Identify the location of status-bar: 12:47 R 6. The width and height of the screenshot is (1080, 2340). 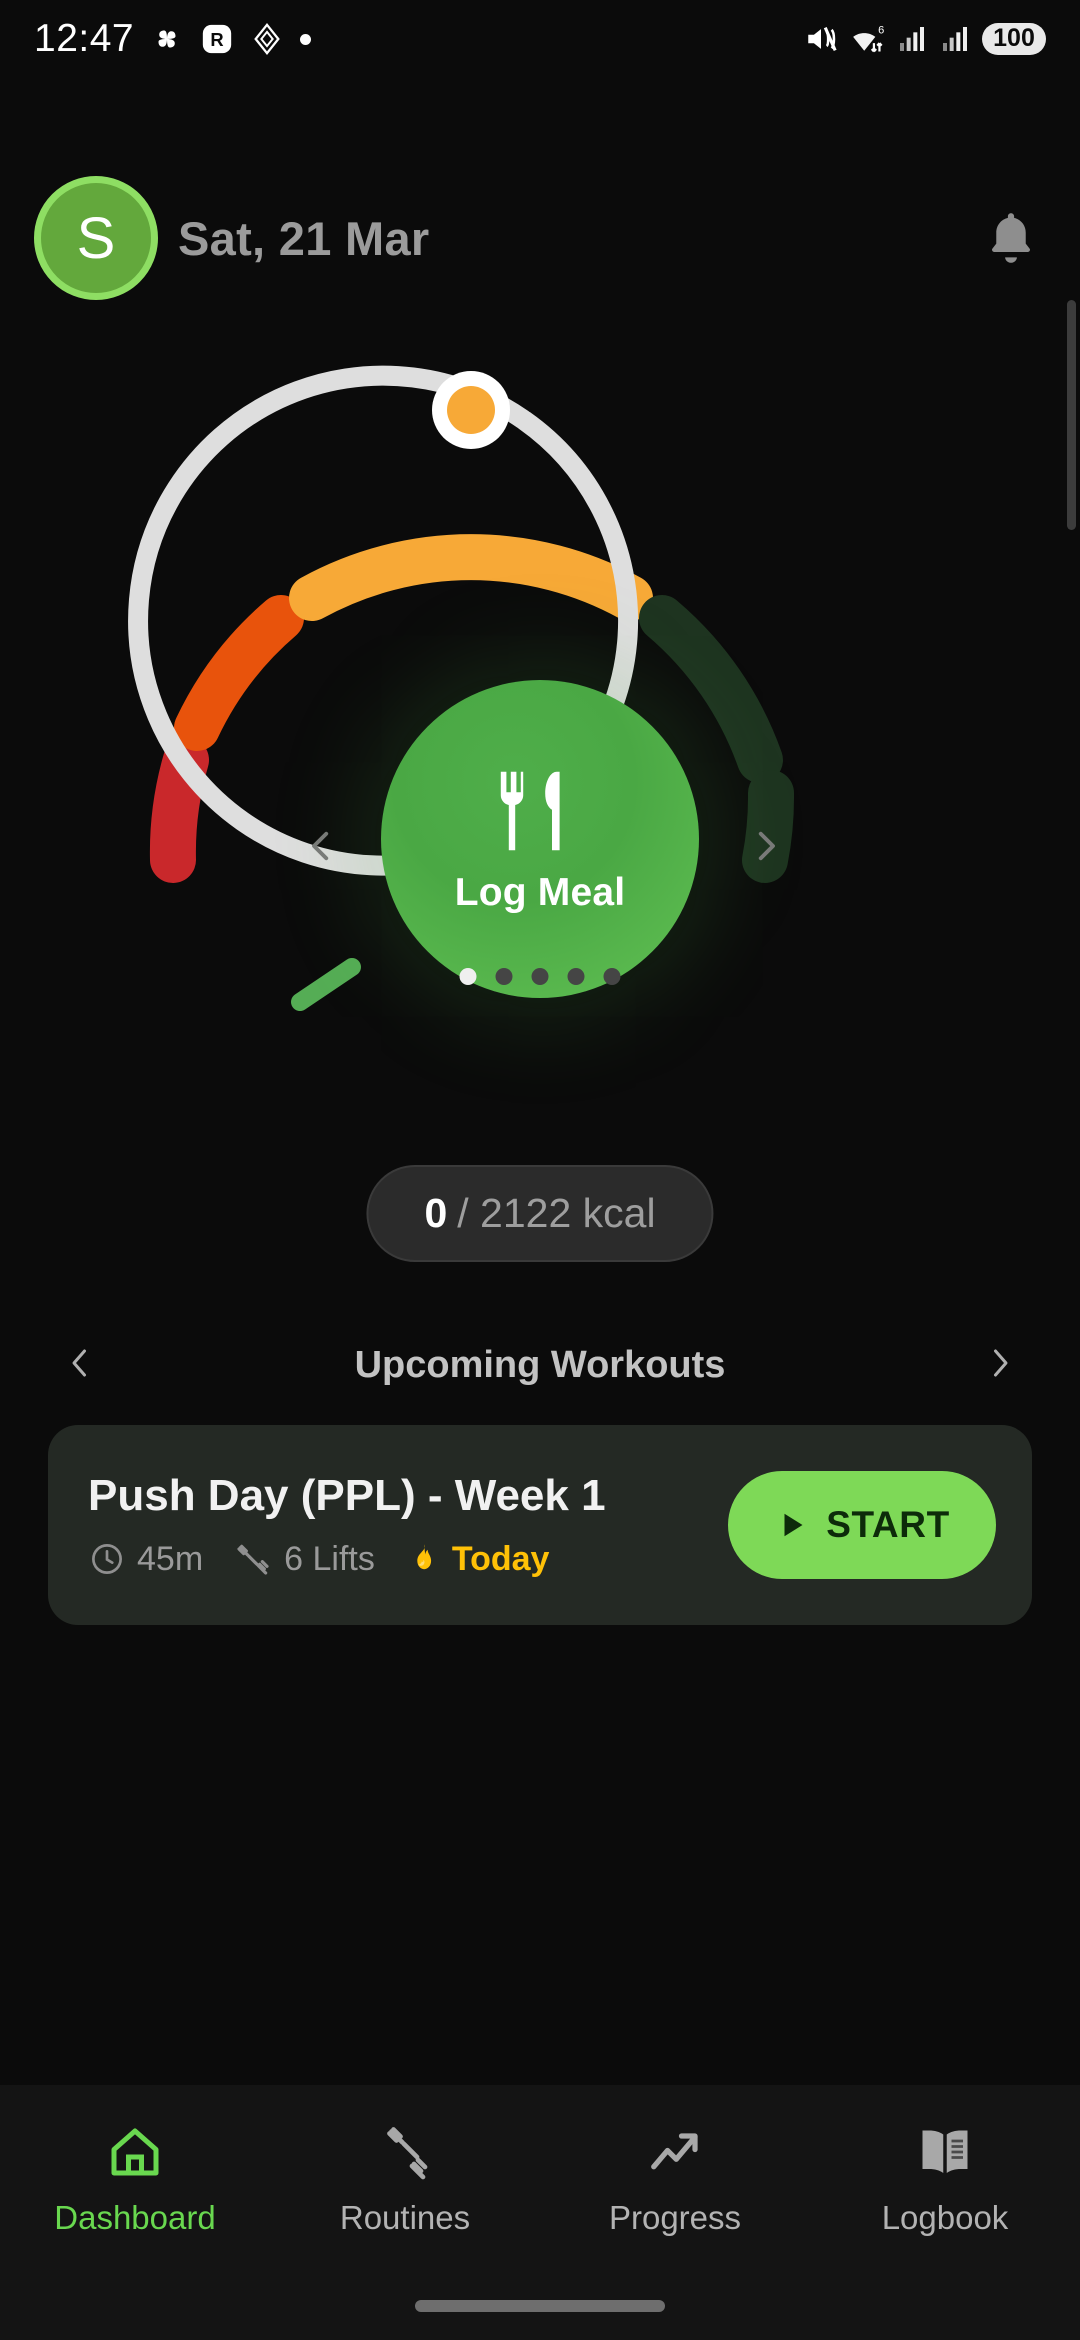
(540, 39).